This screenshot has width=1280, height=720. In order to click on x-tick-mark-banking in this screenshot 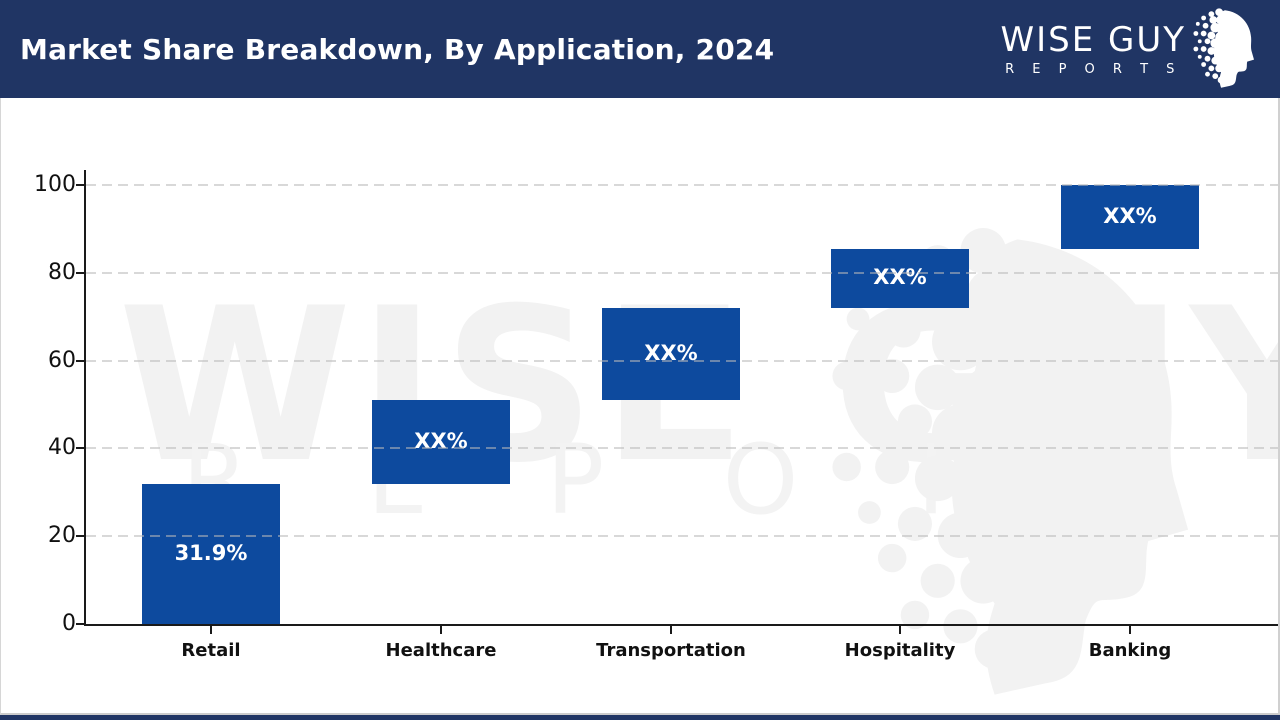, I will do `click(1130, 630)`.